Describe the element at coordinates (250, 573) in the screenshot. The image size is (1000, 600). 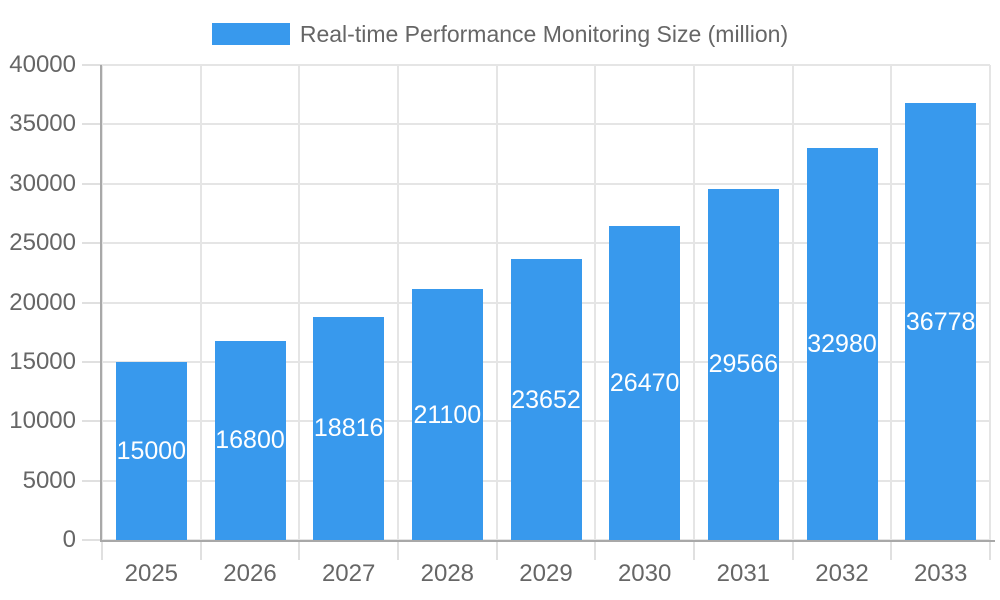
I see `x-tick-label: 2026` at that location.